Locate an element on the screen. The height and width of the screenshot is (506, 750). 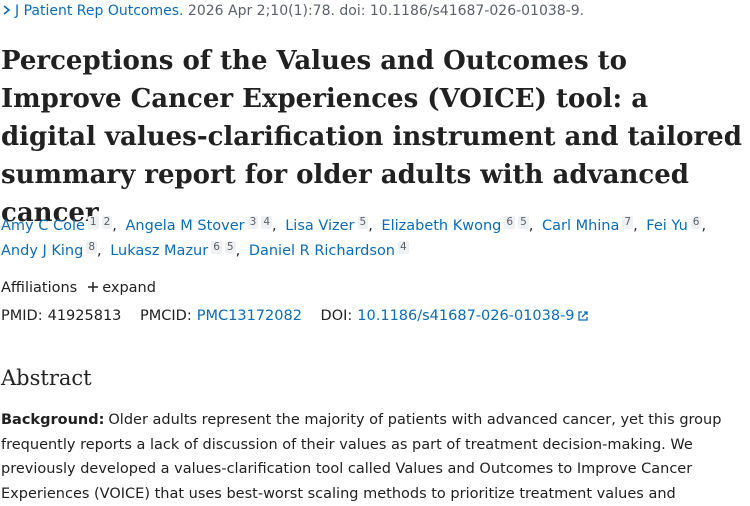
author: Angela M Stover 3 4 is located at coordinates (203, 225).